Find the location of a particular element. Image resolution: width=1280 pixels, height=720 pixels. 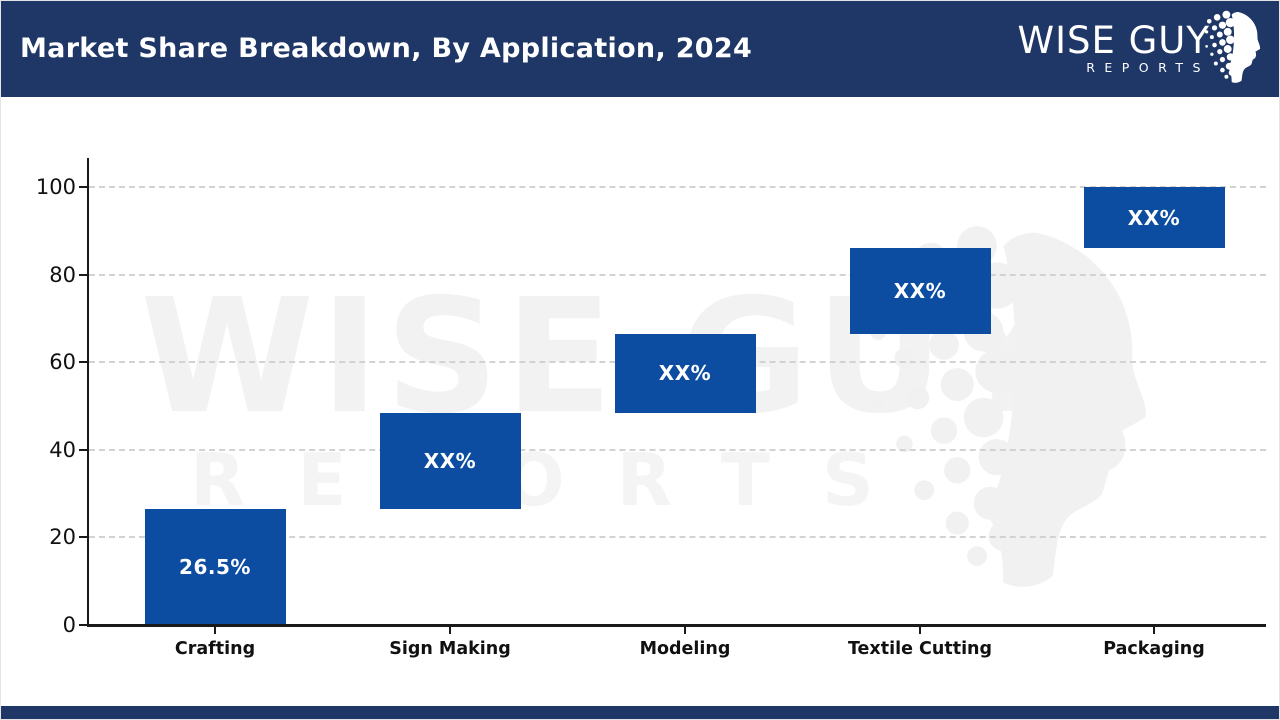

y-axis-tick-label: 100 is located at coordinates (55, 187).